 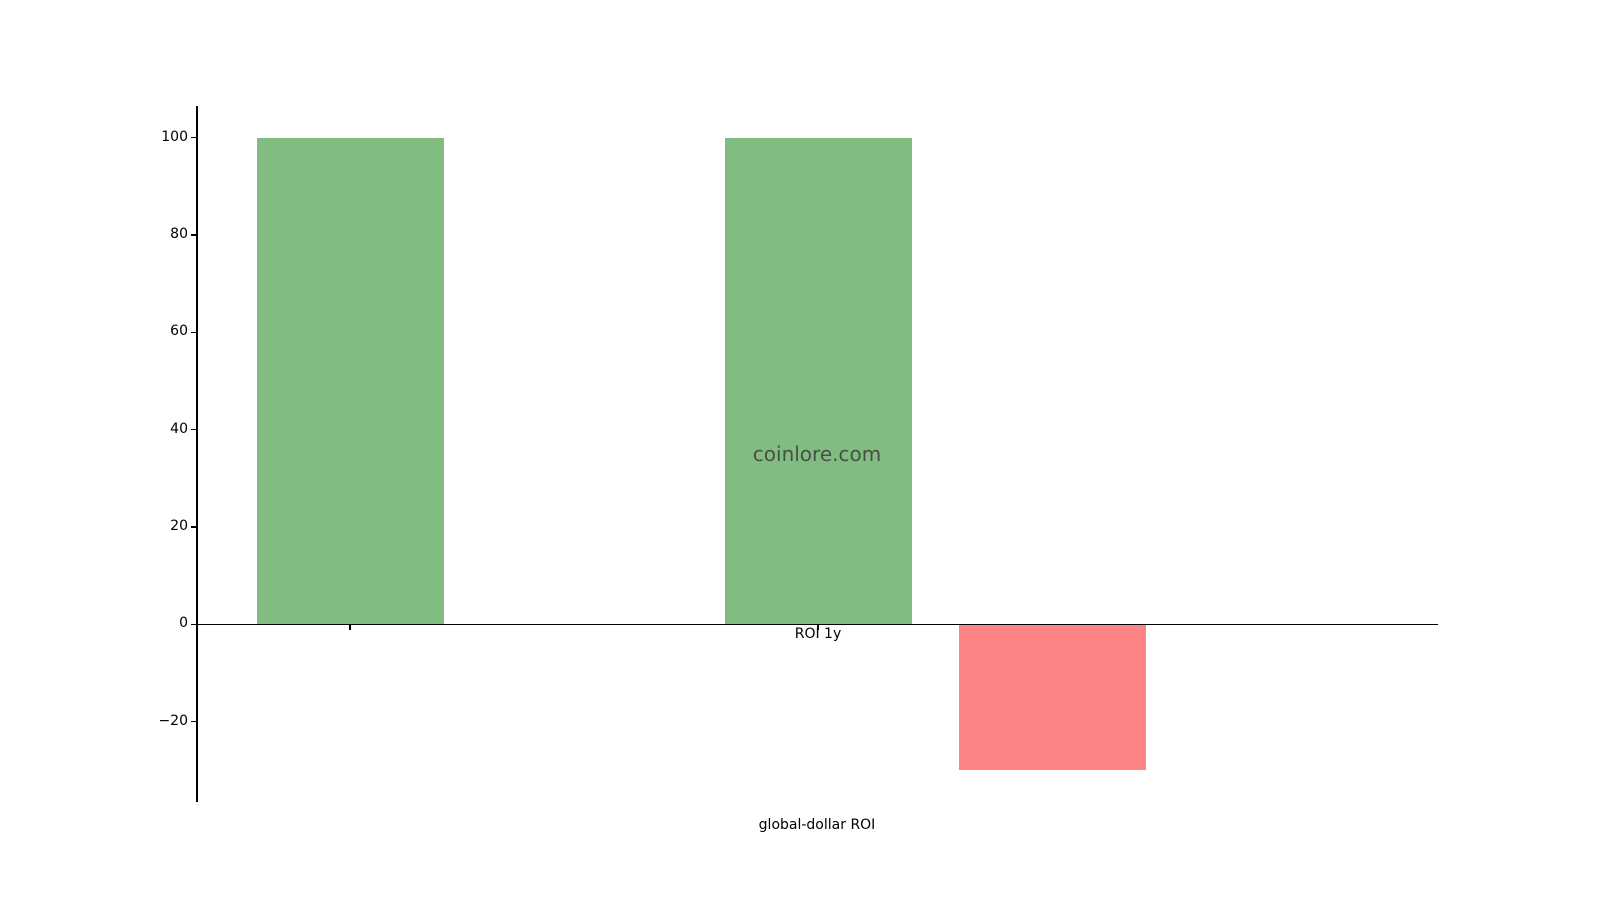 What do you see at coordinates (179, 526) in the screenshot?
I see `y-tick-label: 20` at bounding box center [179, 526].